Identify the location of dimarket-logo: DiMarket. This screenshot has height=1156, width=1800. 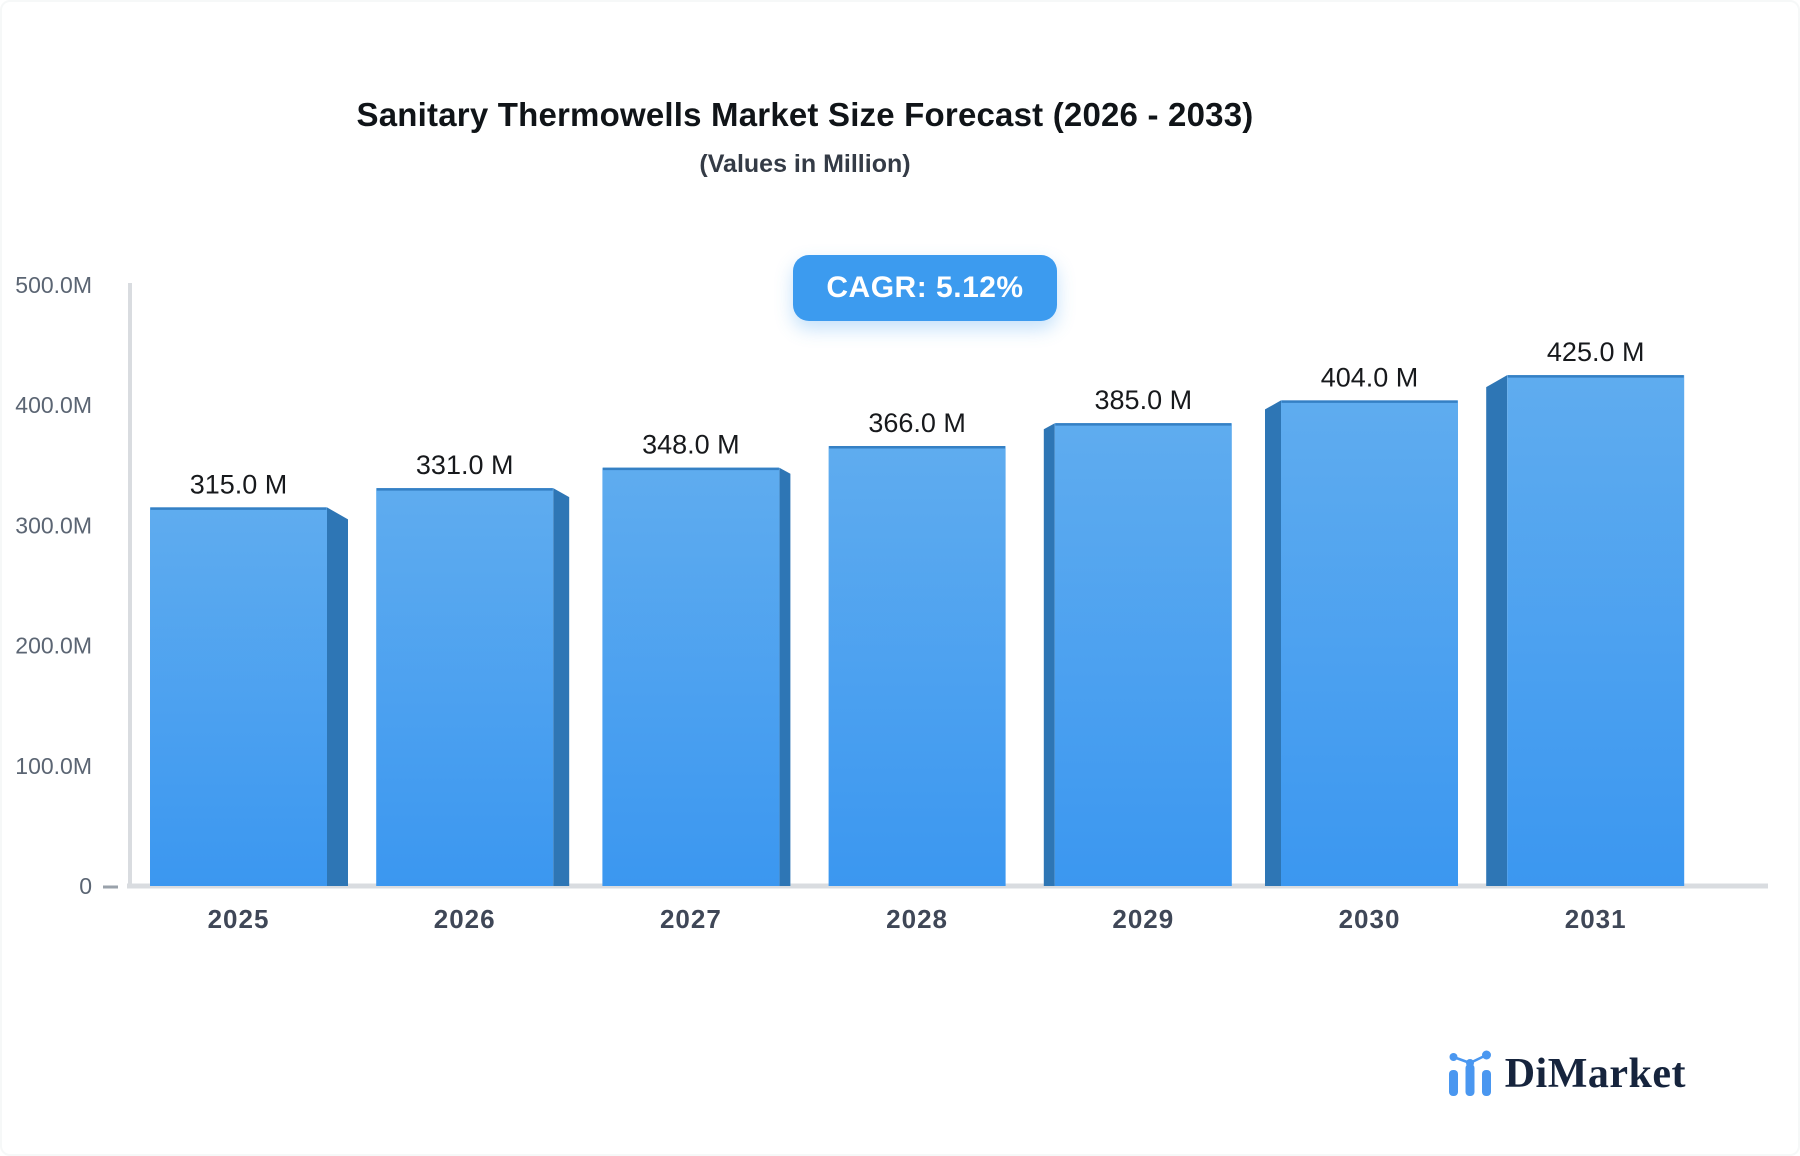
(1566, 1074).